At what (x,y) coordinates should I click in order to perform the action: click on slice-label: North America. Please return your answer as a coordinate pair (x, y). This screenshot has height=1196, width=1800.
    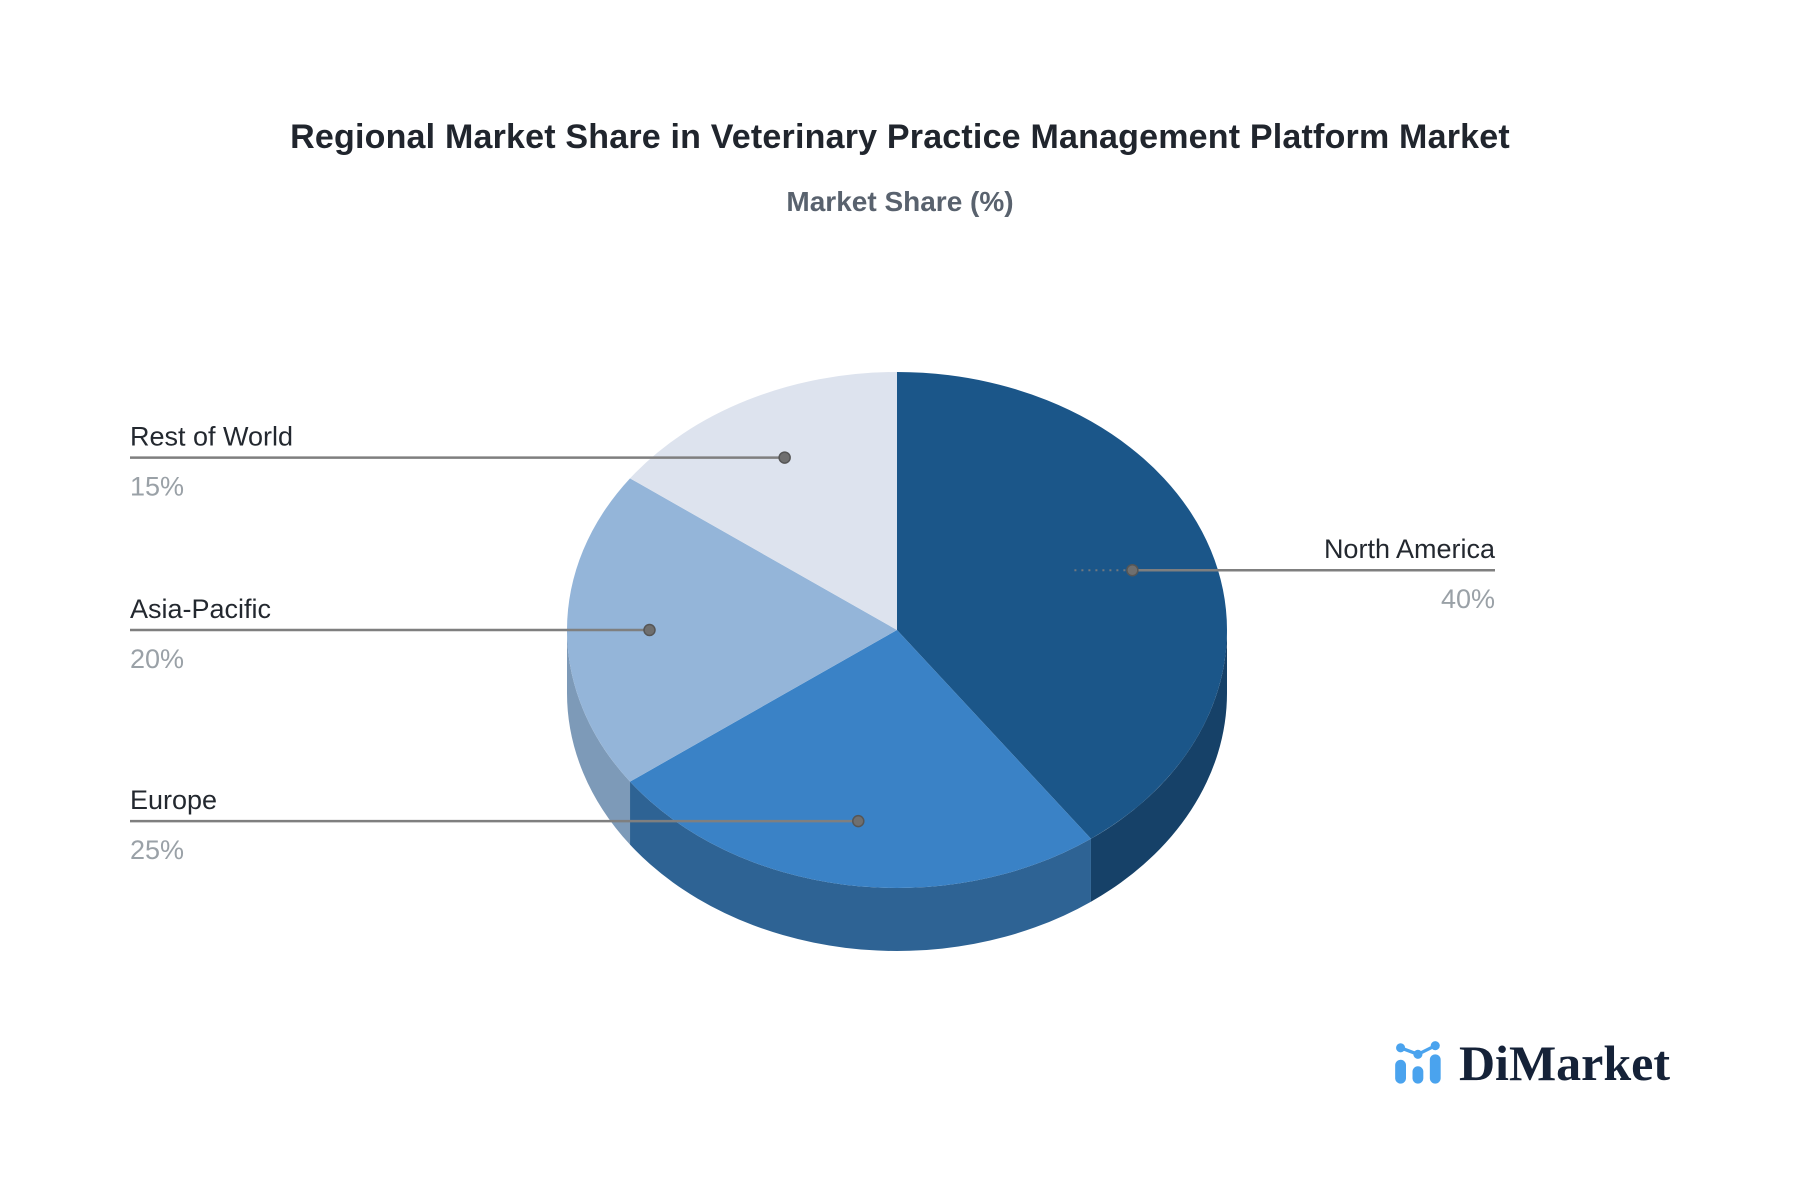
    Looking at the image, I should click on (1410, 549).